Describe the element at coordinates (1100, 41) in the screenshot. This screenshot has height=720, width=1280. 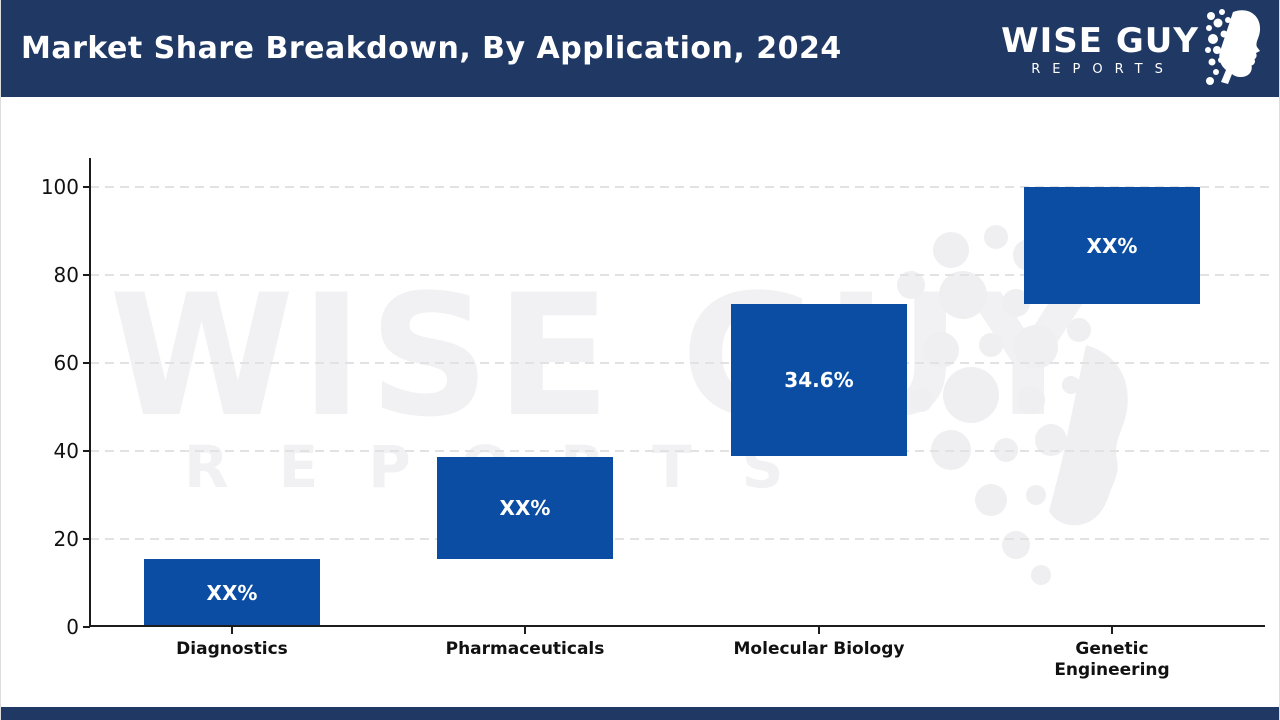
I see `logo-wordmark: WISE GUY` at that location.